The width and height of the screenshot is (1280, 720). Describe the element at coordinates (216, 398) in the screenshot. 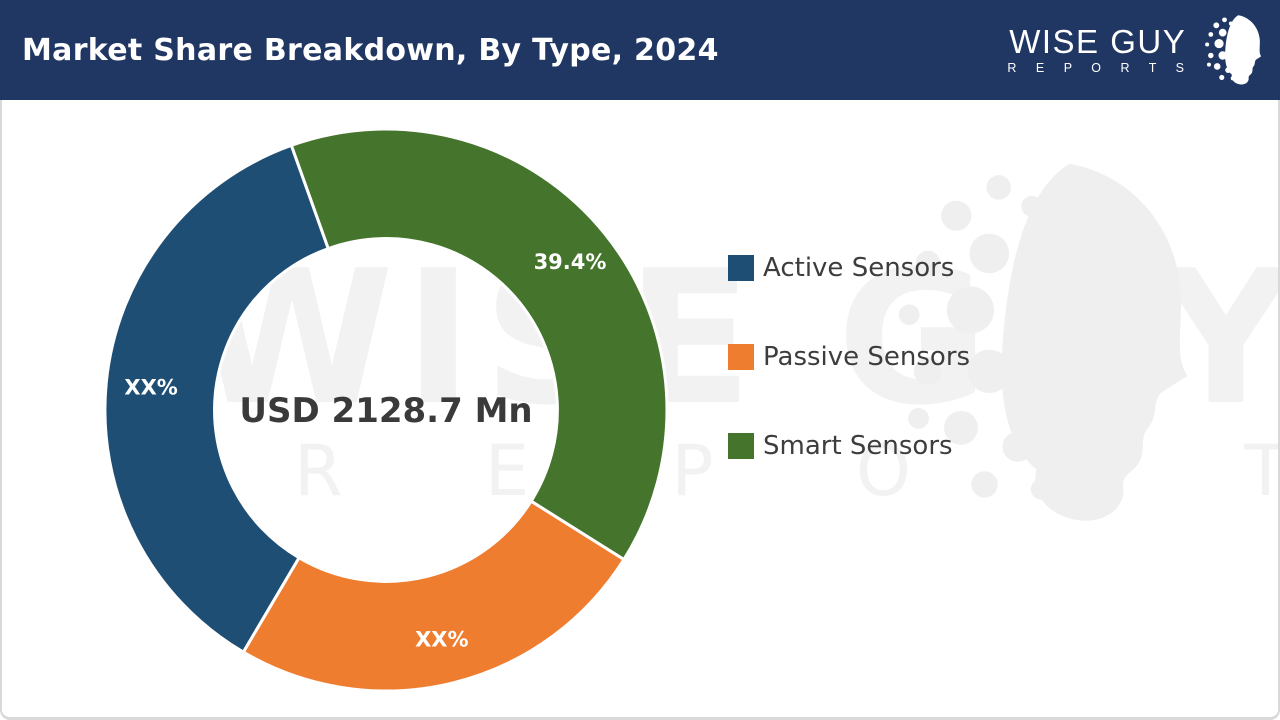

I see `donut-segment-active-sensors` at that location.